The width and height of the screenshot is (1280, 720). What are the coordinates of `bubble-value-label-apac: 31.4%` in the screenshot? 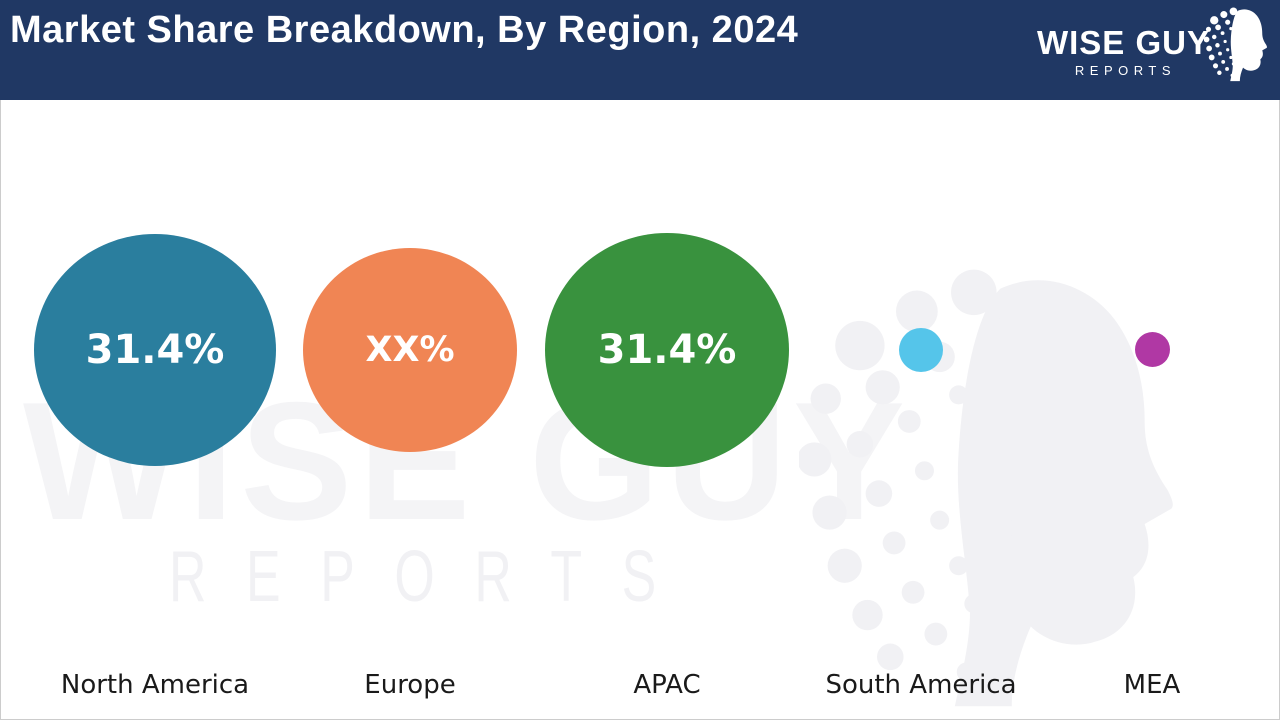 It's located at (667, 350).